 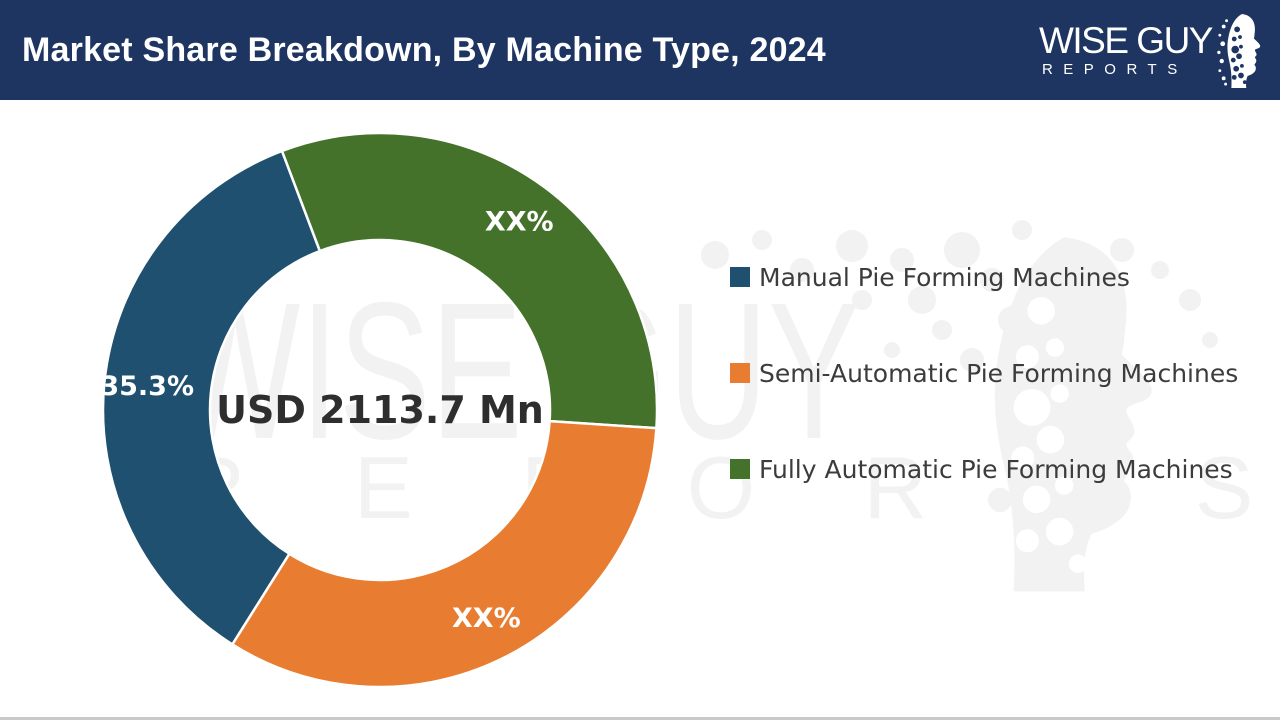 What do you see at coordinates (1239, 50) in the screenshot?
I see `face-profile-icon` at bounding box center [1239, 50].